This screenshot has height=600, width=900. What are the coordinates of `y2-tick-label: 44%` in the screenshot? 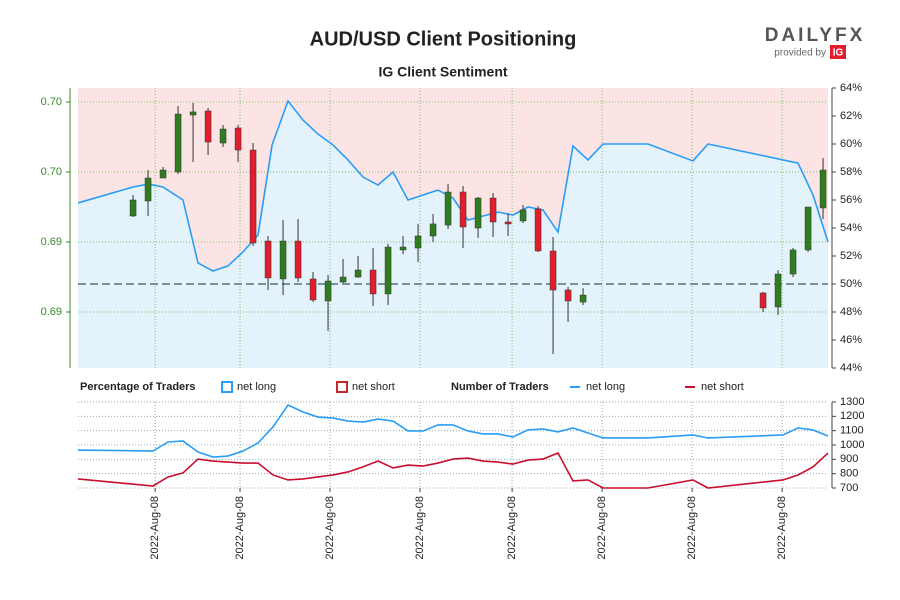 It's located at (851, 368).